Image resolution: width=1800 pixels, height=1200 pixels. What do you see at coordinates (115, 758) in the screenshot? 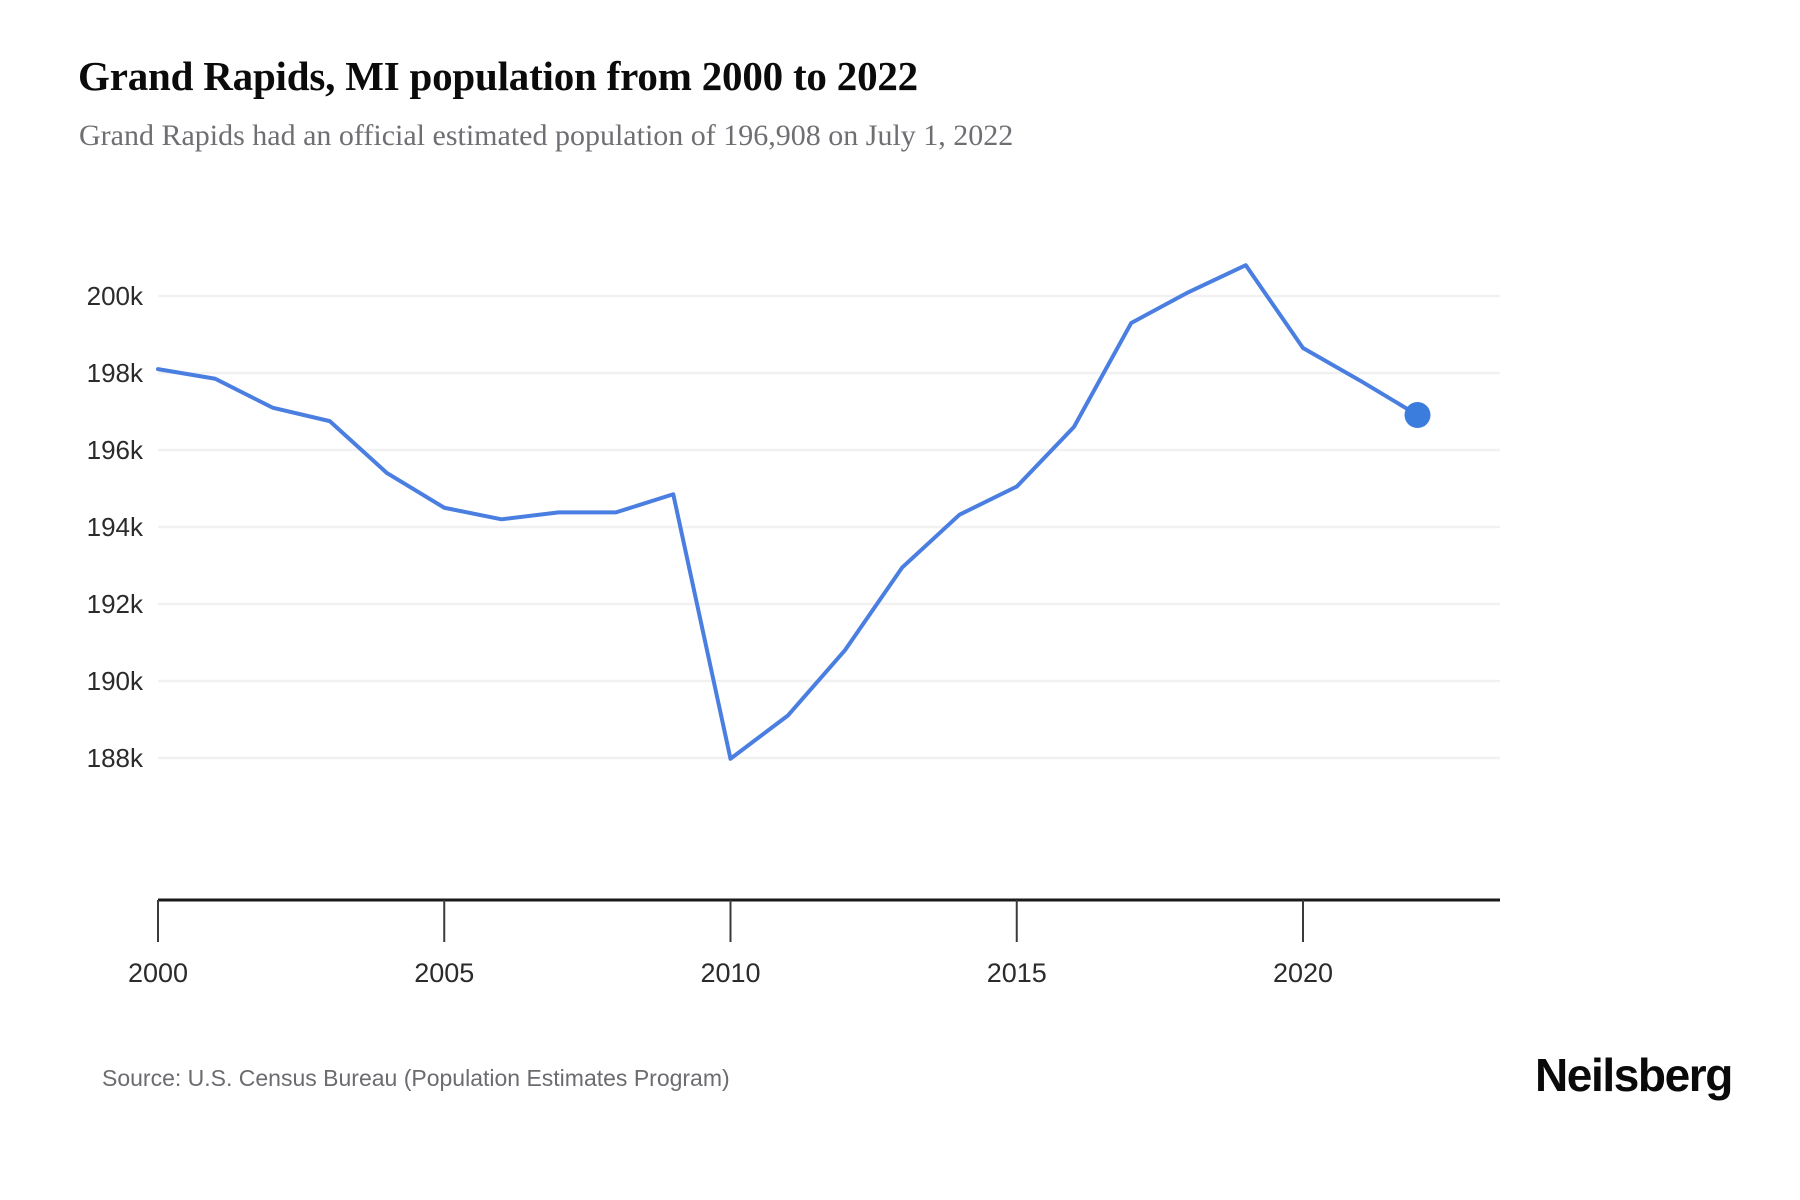
I see `y-axis-tick-label: 188k` at bounding box center [115, 758].